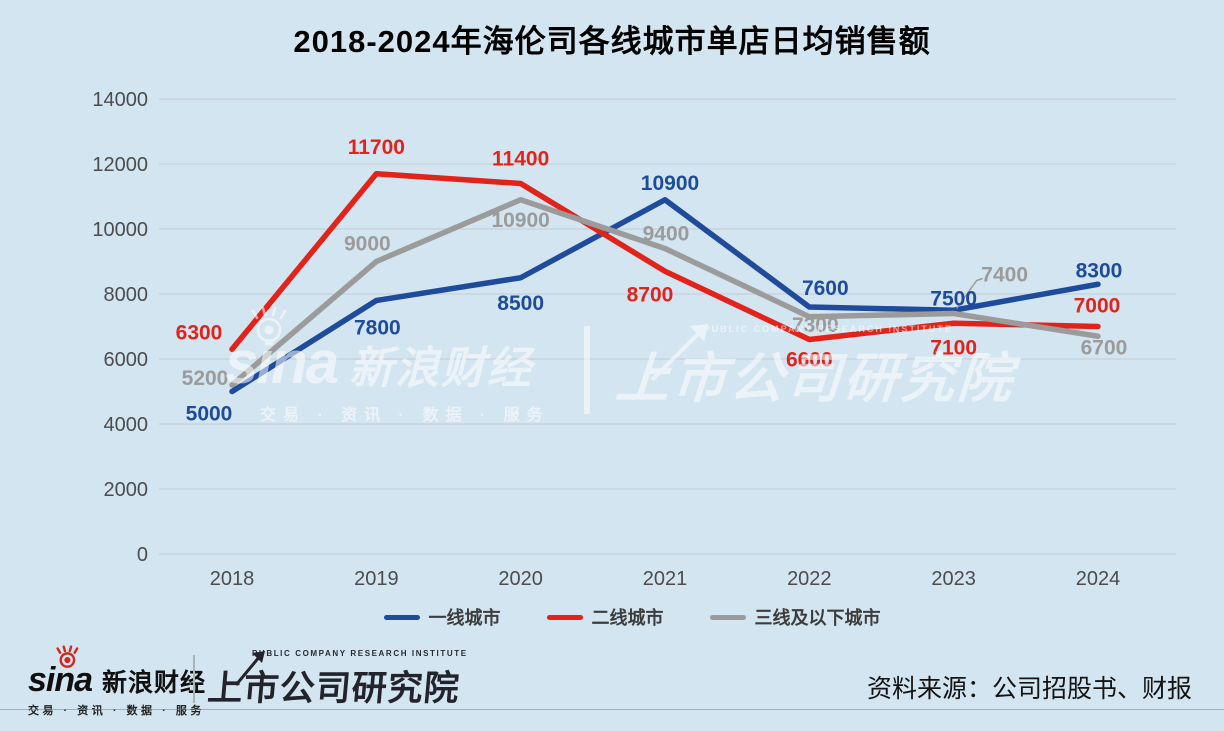  What do you see at coordinates (612, 41) in the screenshot?
I see `chart-title: 2018-2024年海伦司各线城市单店日均销售额` at bounding box center [612, 41].